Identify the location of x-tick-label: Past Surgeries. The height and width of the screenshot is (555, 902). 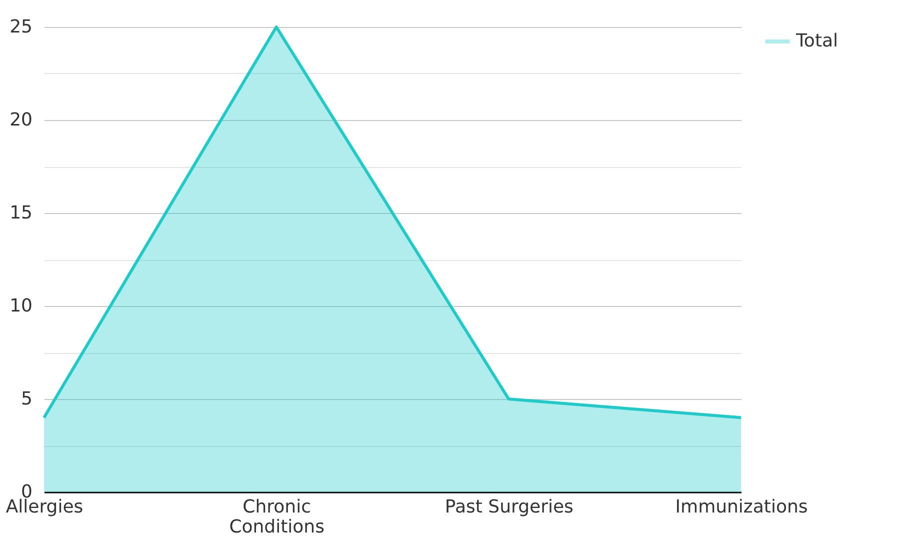
(509, 507).